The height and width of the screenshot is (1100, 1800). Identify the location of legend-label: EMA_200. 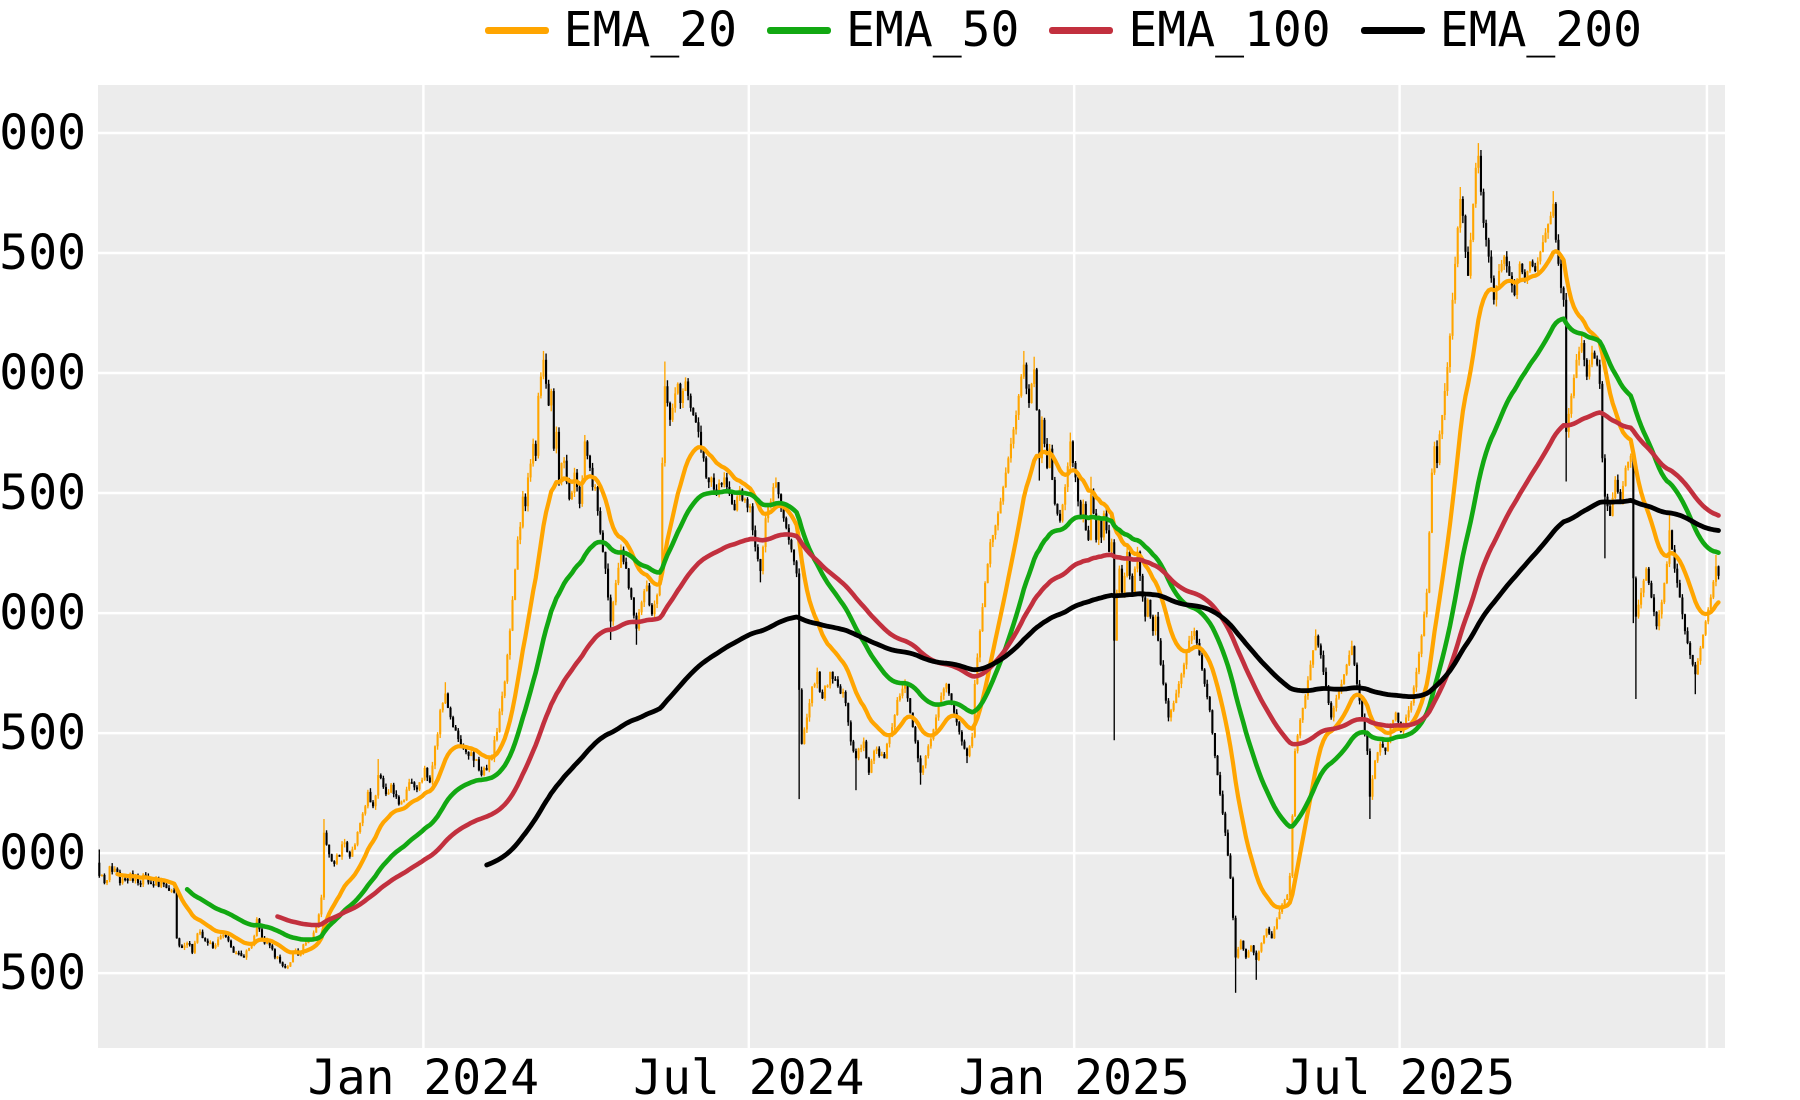
(1540, 30).